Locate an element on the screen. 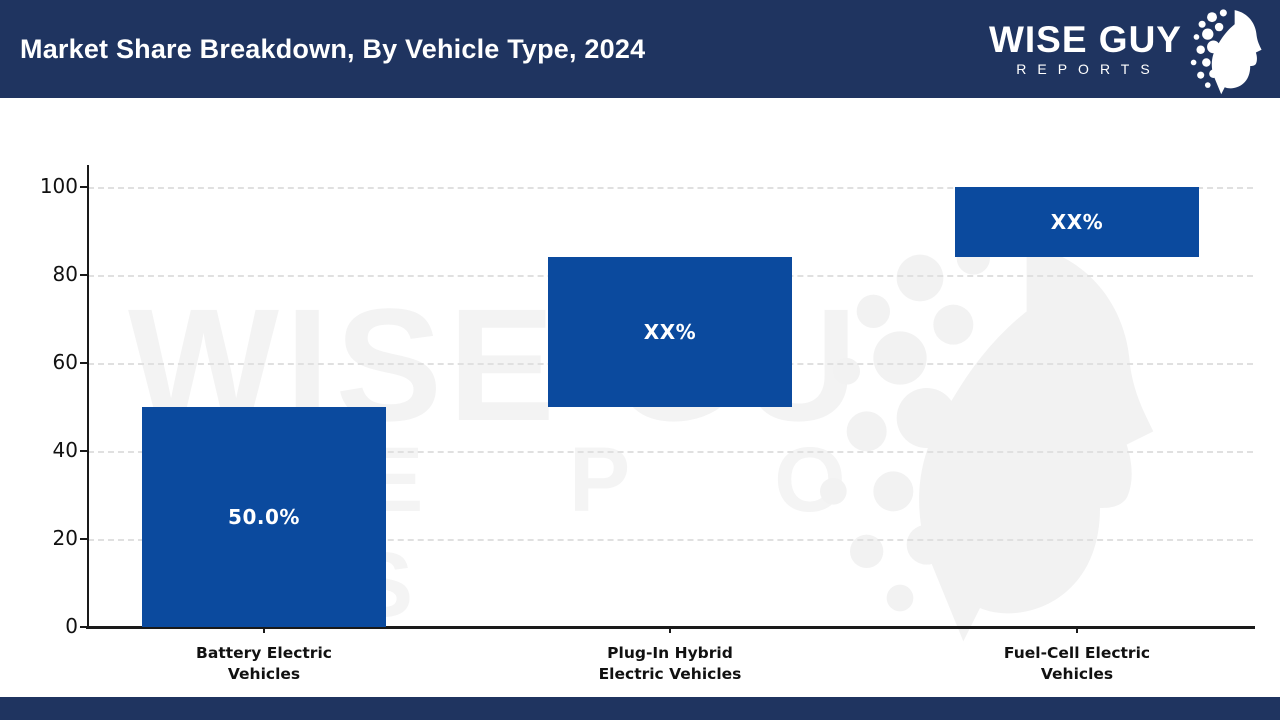 This screenshot has height=720, width=1280. y-tick-label: 20 is located at coordinates (65, 538).